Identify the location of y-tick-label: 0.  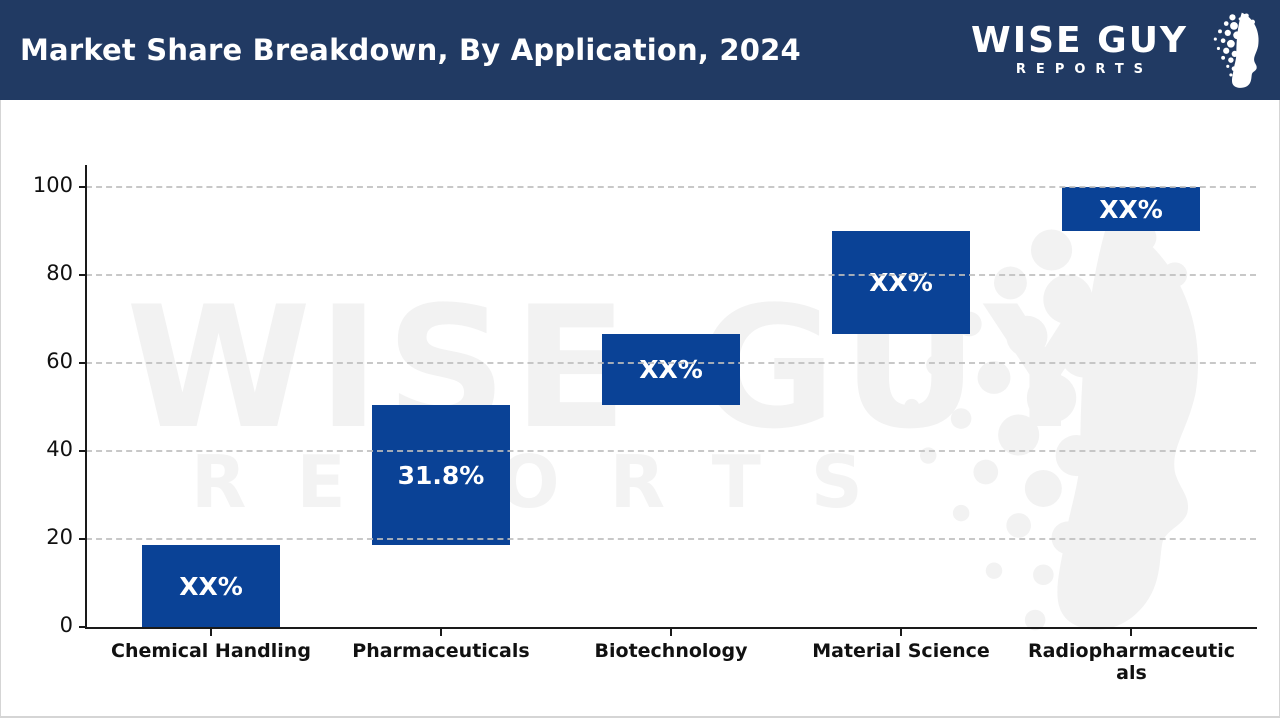
(66, 625).